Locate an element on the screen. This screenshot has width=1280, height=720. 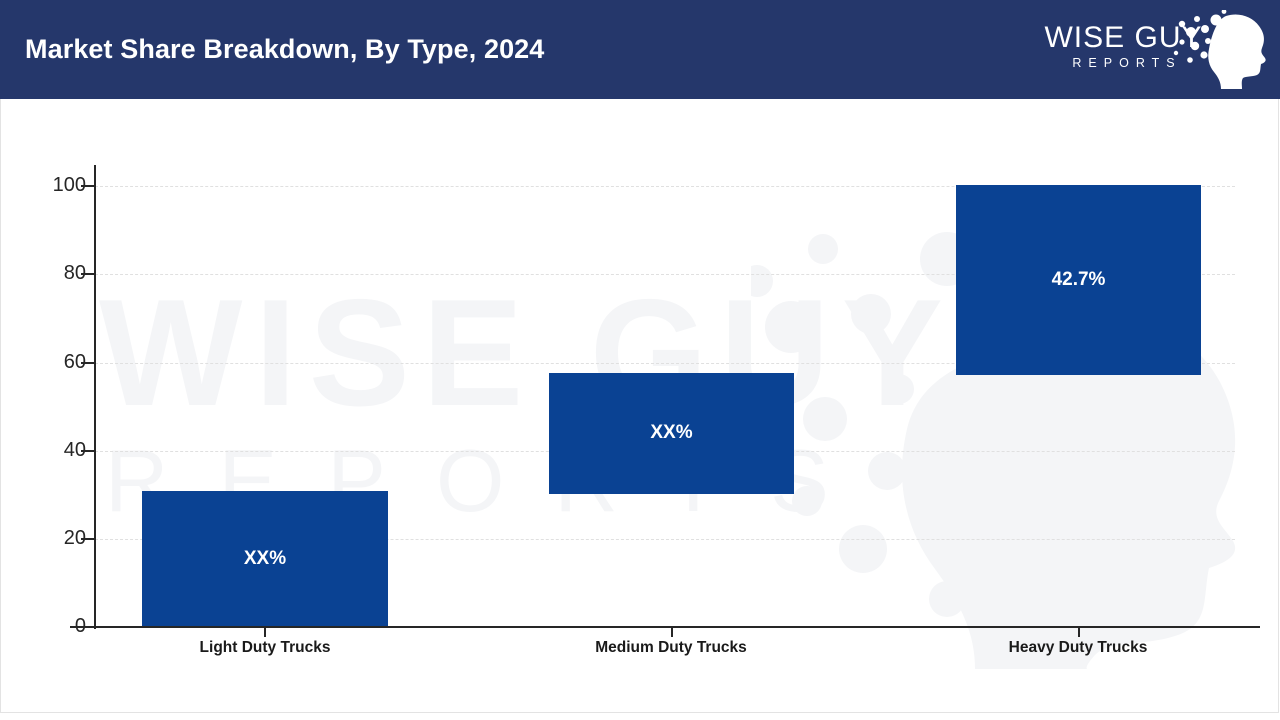
y-tick-label-0: 0 is located at coordinates (80, 626).